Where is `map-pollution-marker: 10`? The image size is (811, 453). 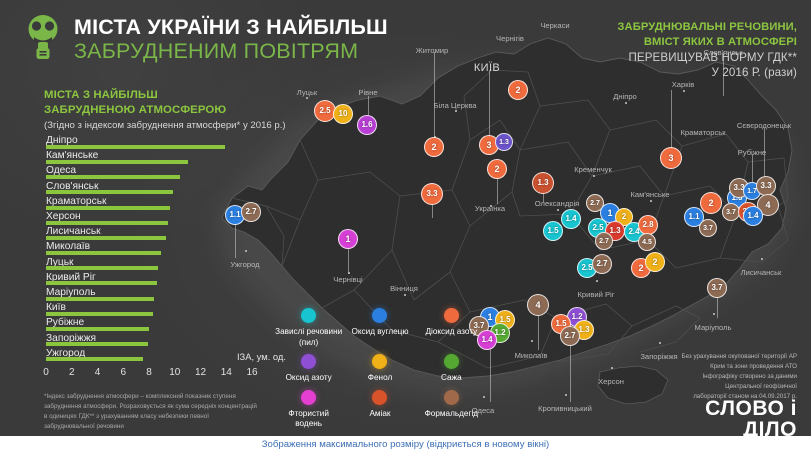
map-pollution-marker: 10 is located at coordinates (343, 114).